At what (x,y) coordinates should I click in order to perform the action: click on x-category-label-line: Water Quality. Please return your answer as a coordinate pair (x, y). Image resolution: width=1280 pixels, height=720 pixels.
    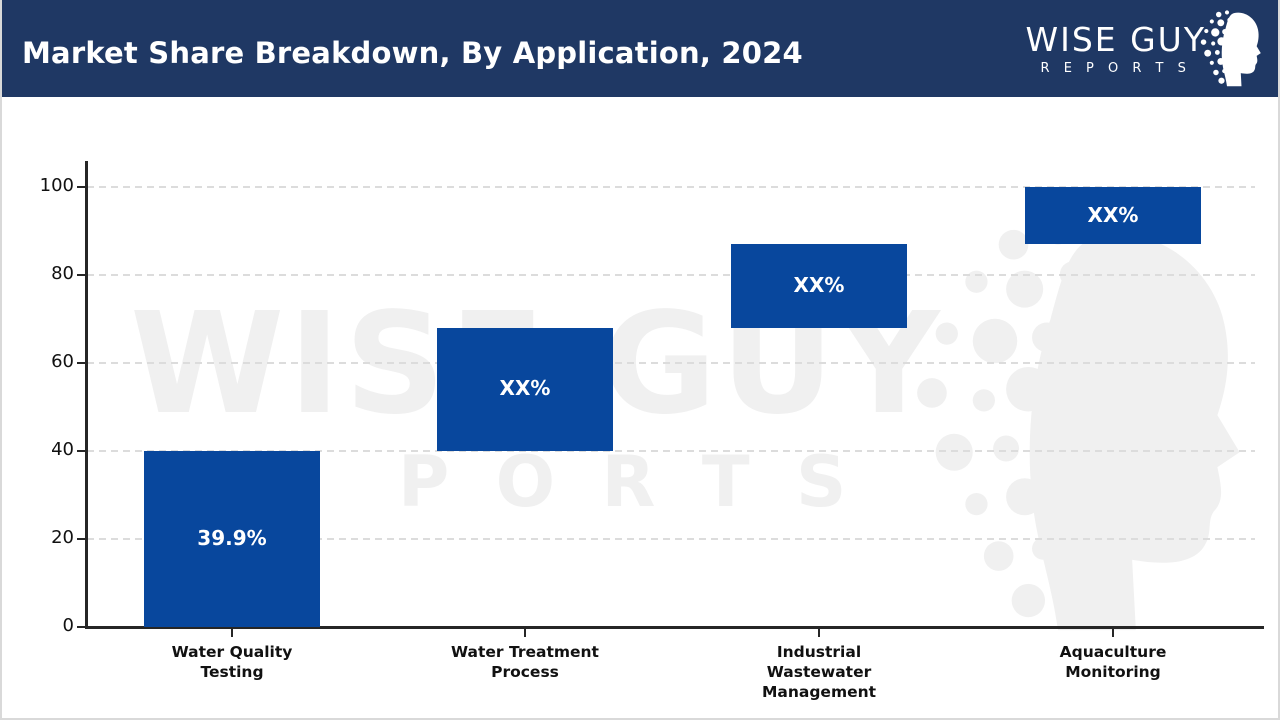
    Looking at the image, I should click on (232, 652).